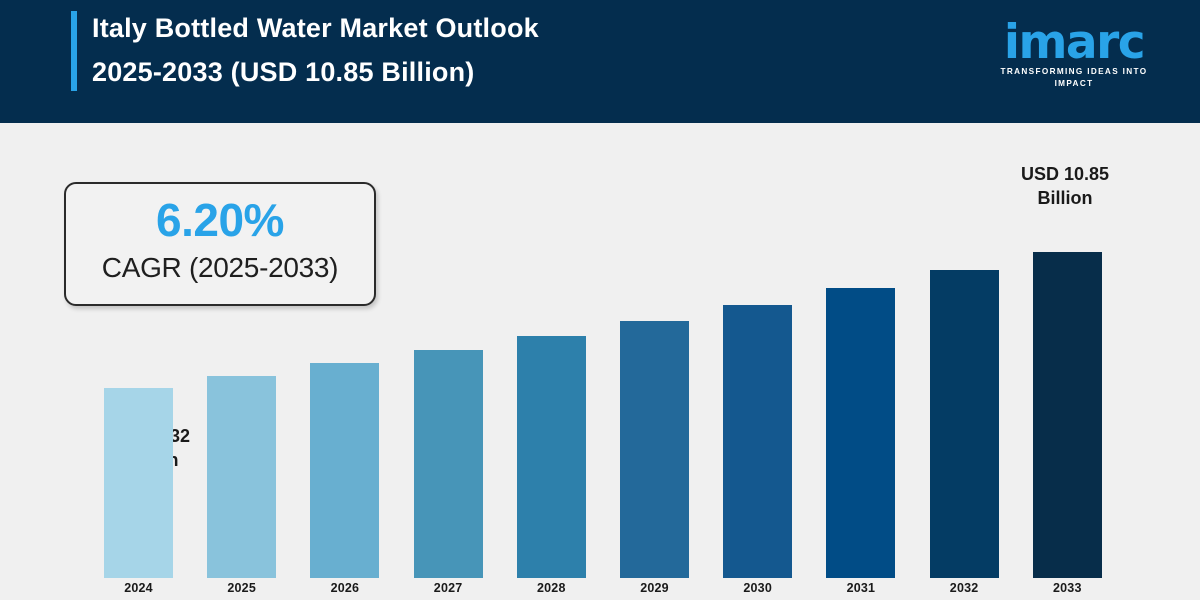 This screenshot has height=600, width=1200. What do you see at coordinates (654, 449) in the screenshot?
I see `bar-2029` at bounding box center [654, 449].